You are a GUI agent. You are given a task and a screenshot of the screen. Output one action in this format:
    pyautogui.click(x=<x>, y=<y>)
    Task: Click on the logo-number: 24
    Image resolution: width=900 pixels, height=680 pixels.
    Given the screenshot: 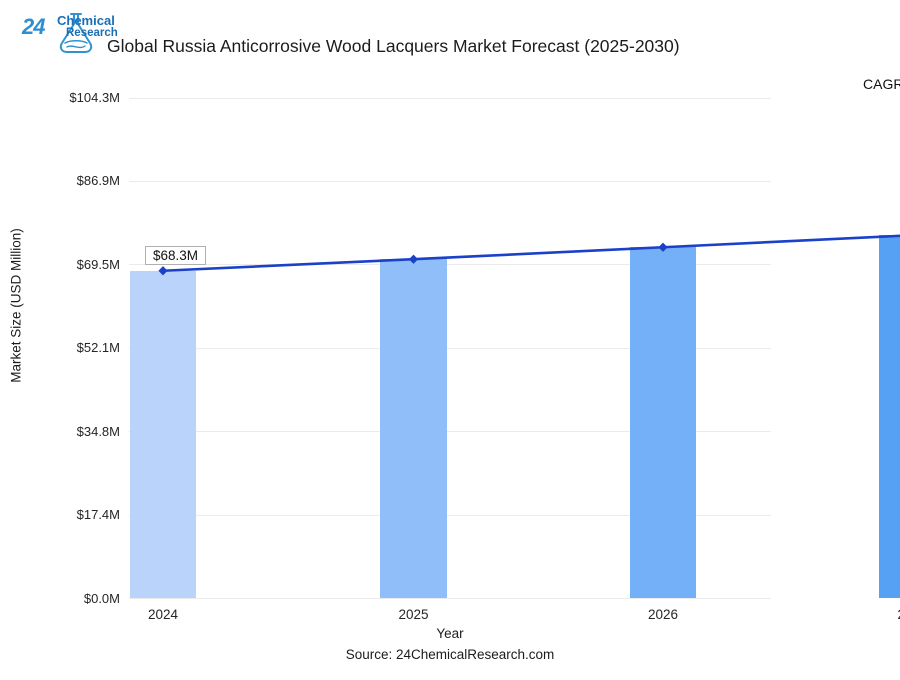 What is the action you would take?
    pyautogui.click(x=34, y=26)
    